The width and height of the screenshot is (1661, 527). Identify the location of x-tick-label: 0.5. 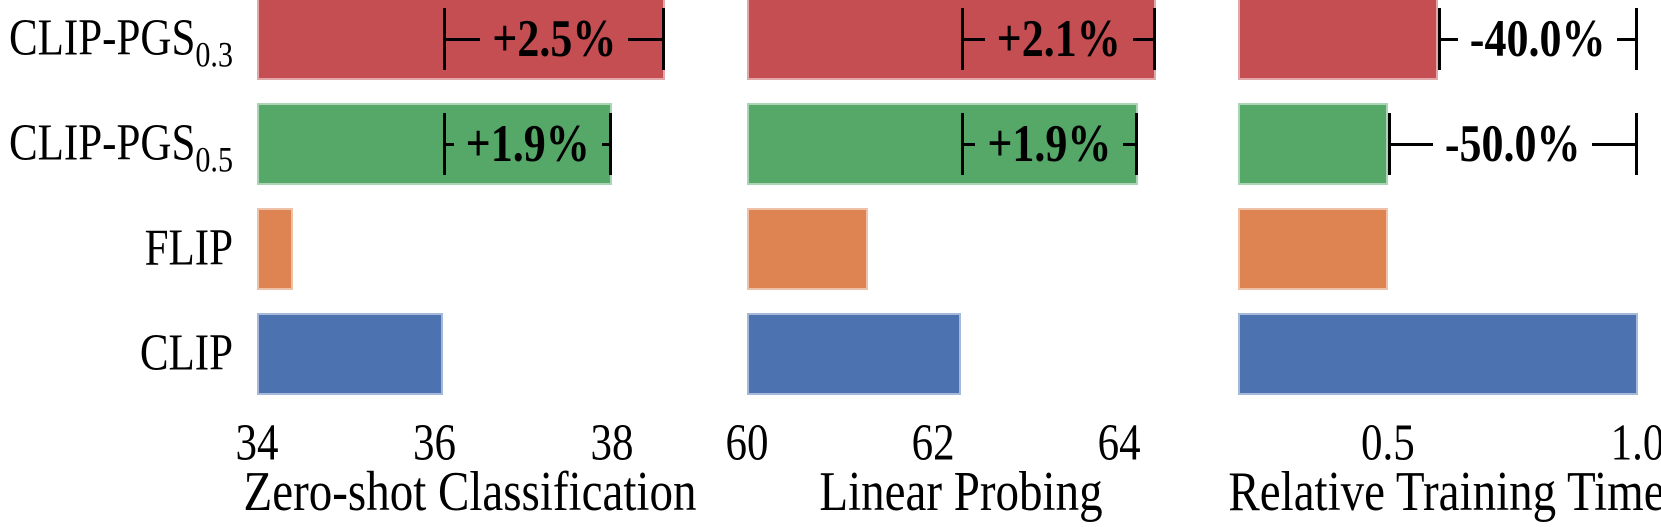
(1388, 444).